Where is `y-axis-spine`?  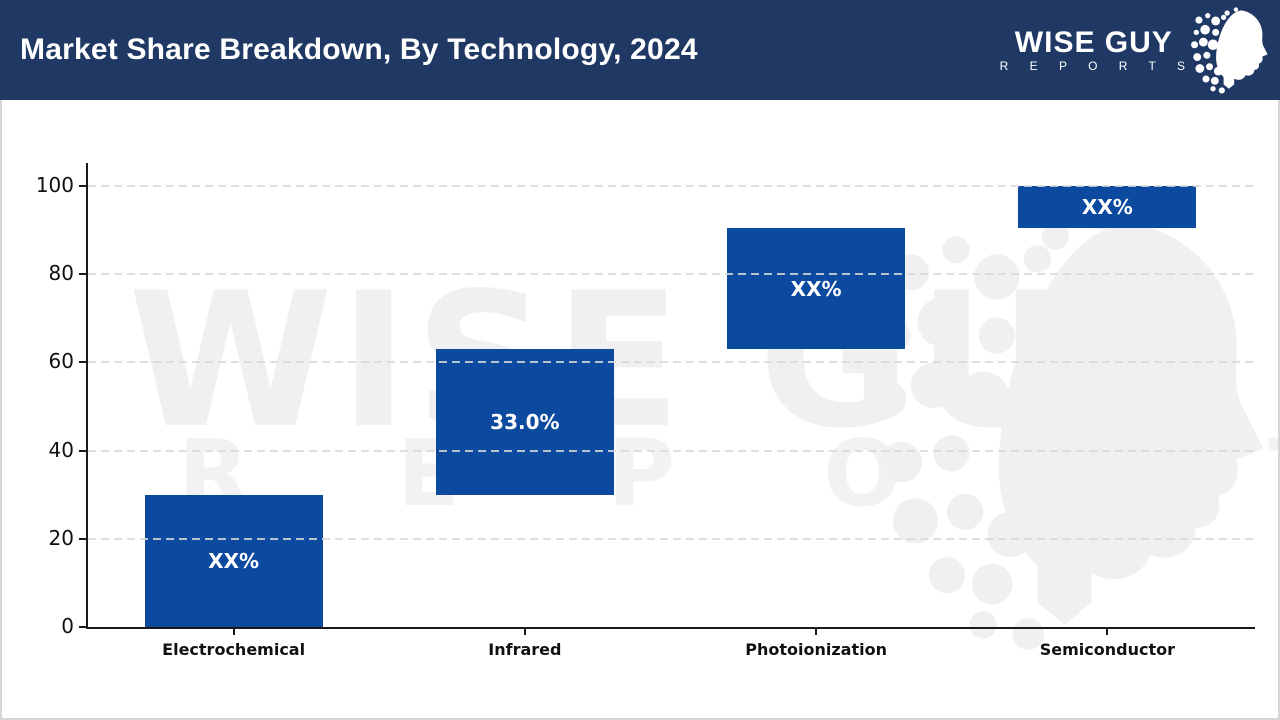
y-axis-spine is located at coordinates (87, 396).